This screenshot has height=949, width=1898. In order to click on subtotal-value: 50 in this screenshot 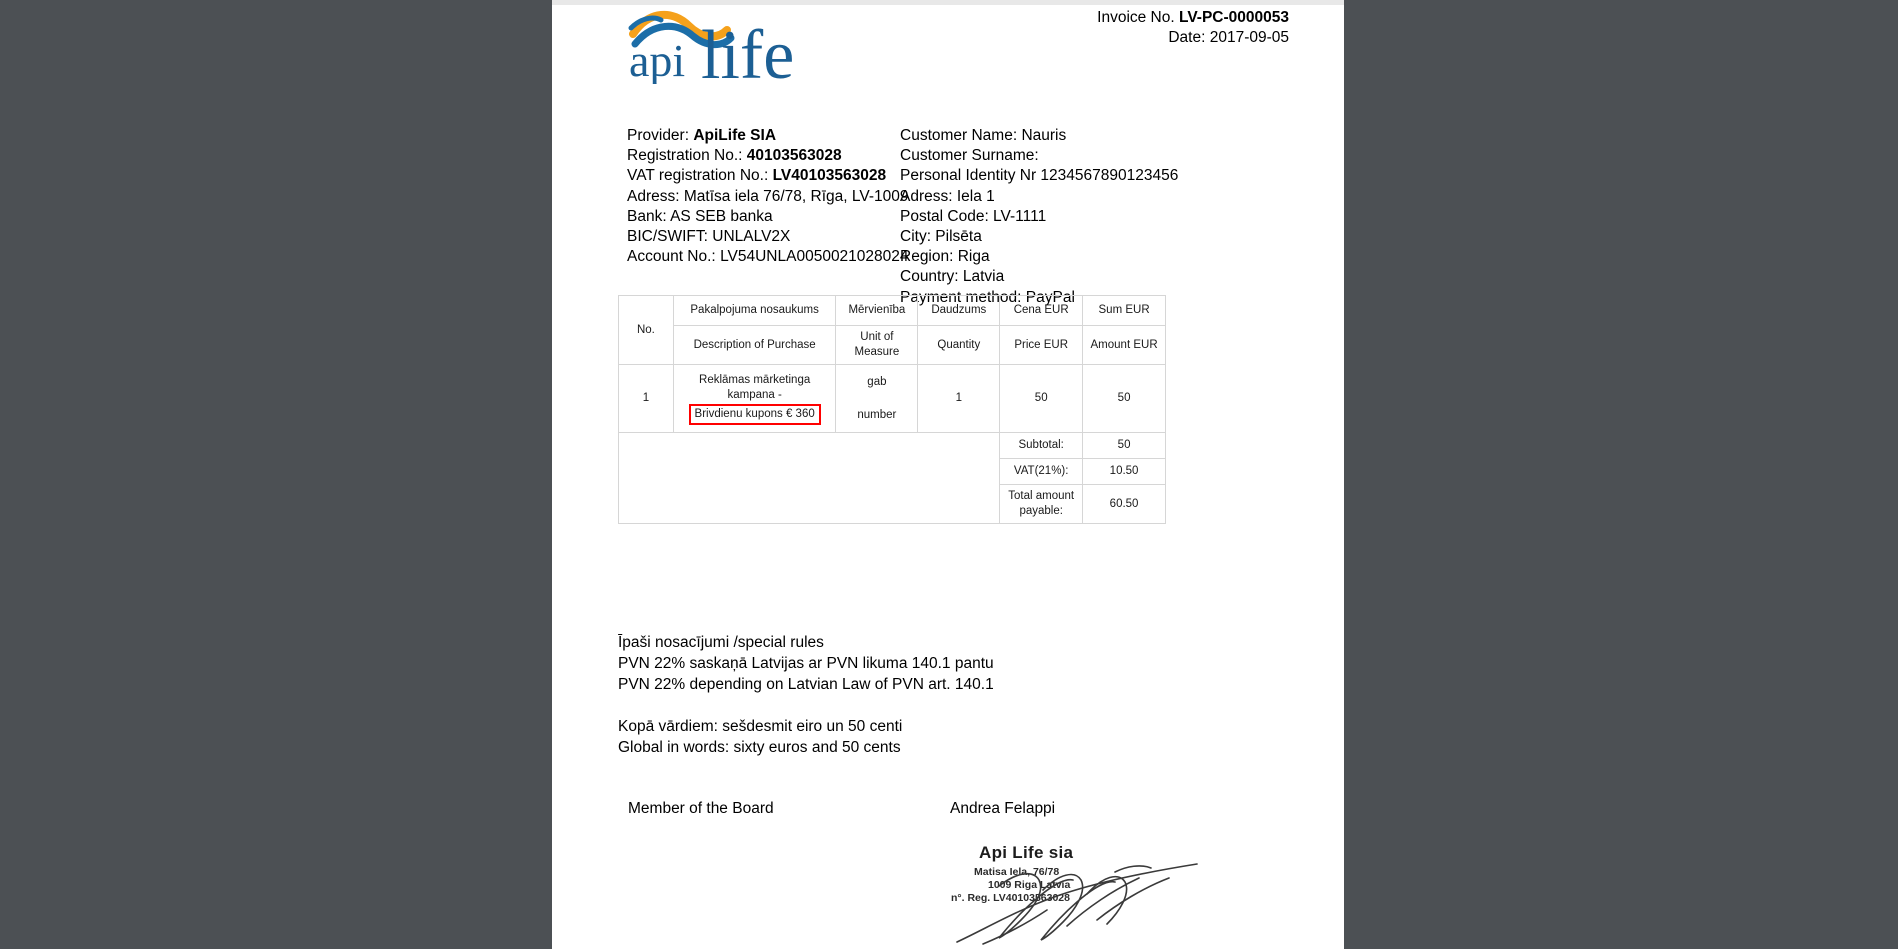, I will do `click(1124, 445)`.